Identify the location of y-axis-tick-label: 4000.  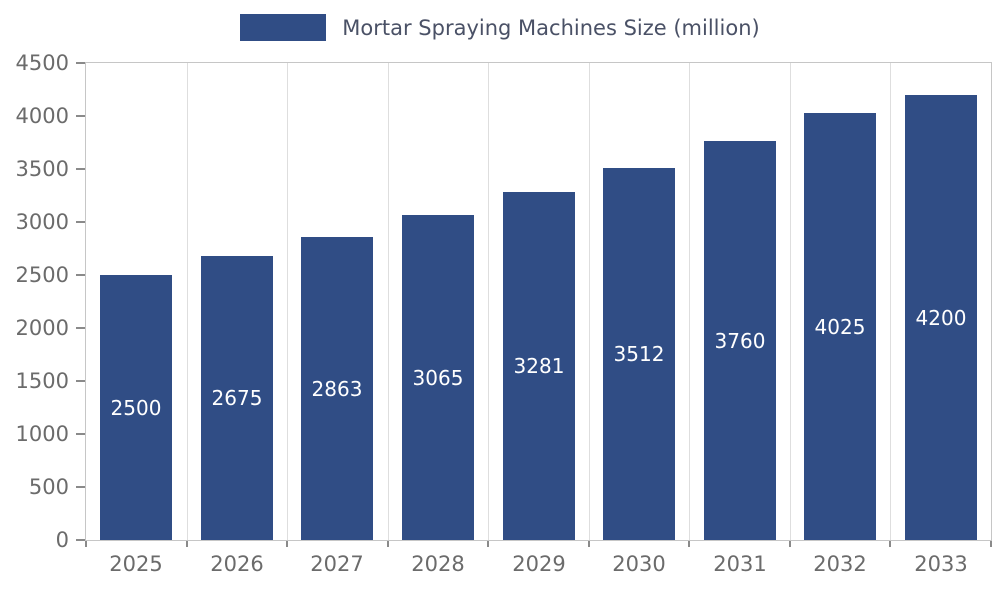
(42, 116).